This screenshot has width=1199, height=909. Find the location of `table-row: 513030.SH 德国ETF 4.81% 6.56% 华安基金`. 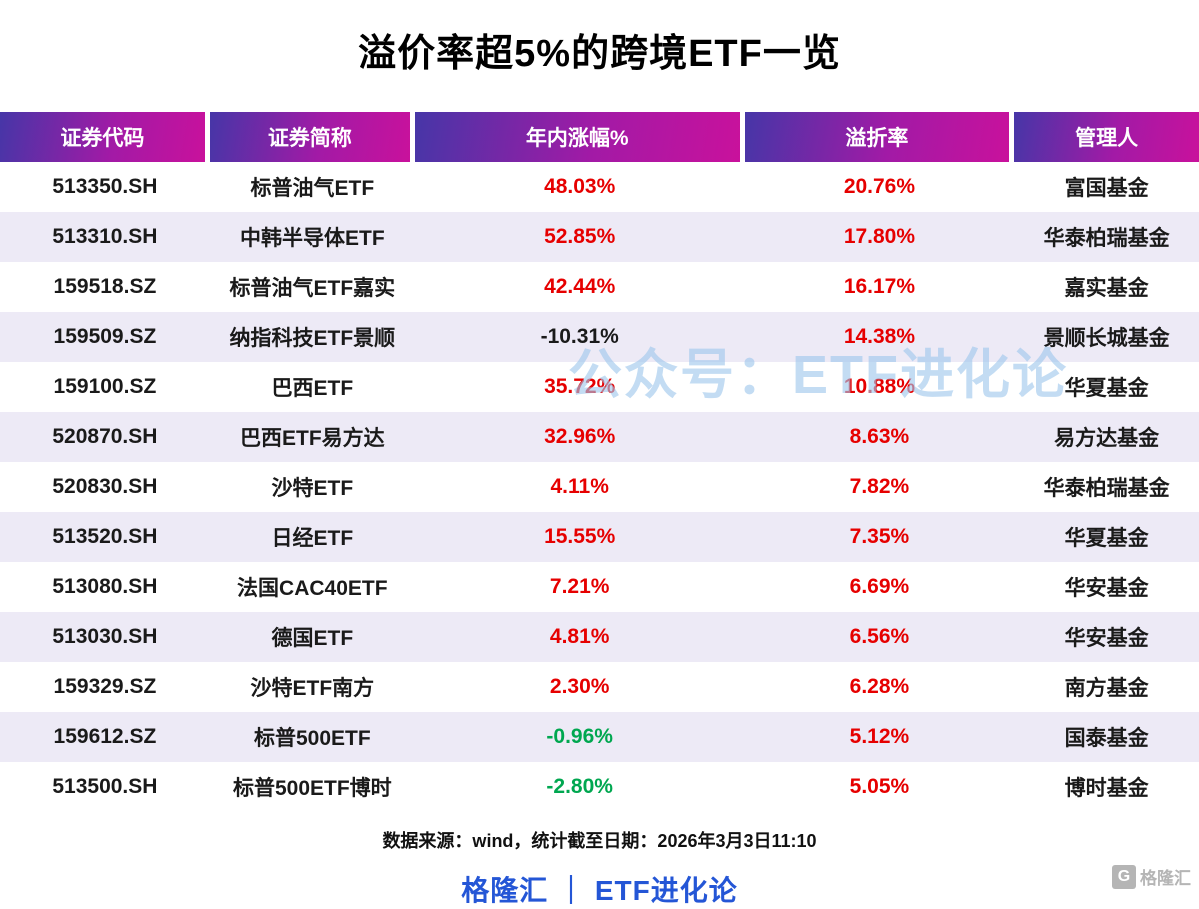

table-row: 513030.SH 德国ETF 4.81% 6.56% 华安基金 is located at coordinates (599, 637).